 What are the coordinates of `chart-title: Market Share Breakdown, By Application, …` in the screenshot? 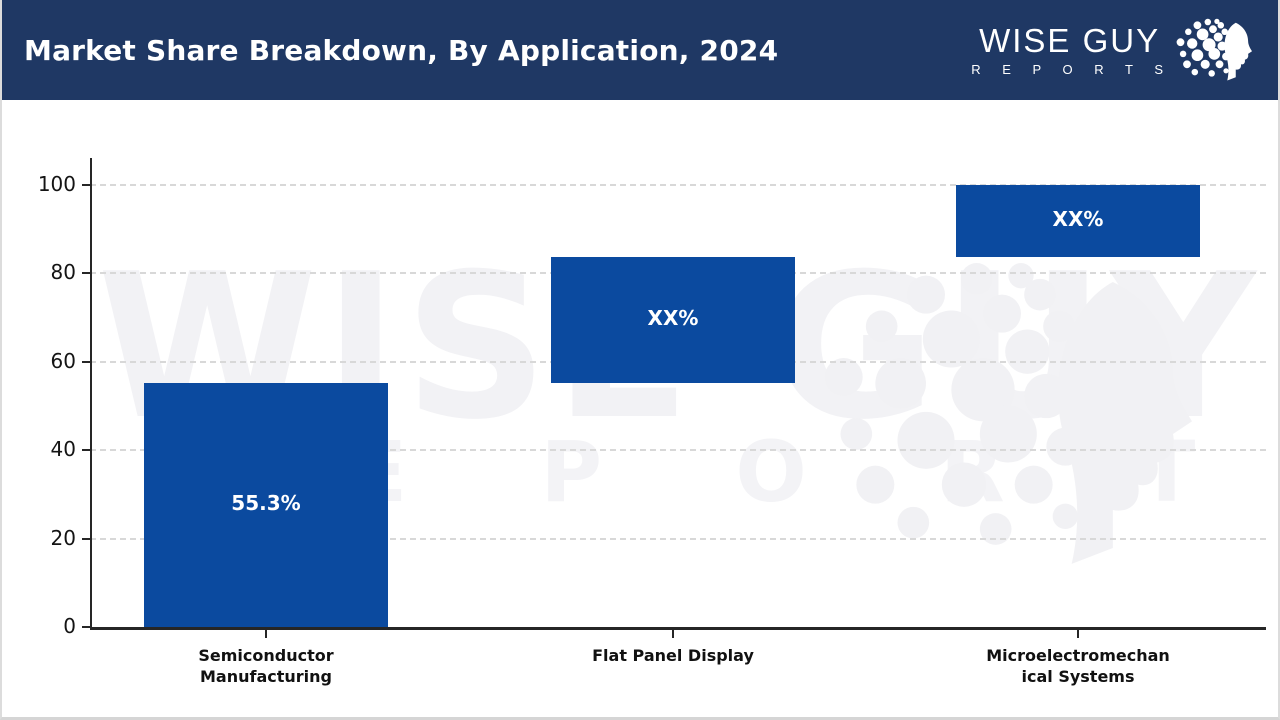 It's located at (401, 50).